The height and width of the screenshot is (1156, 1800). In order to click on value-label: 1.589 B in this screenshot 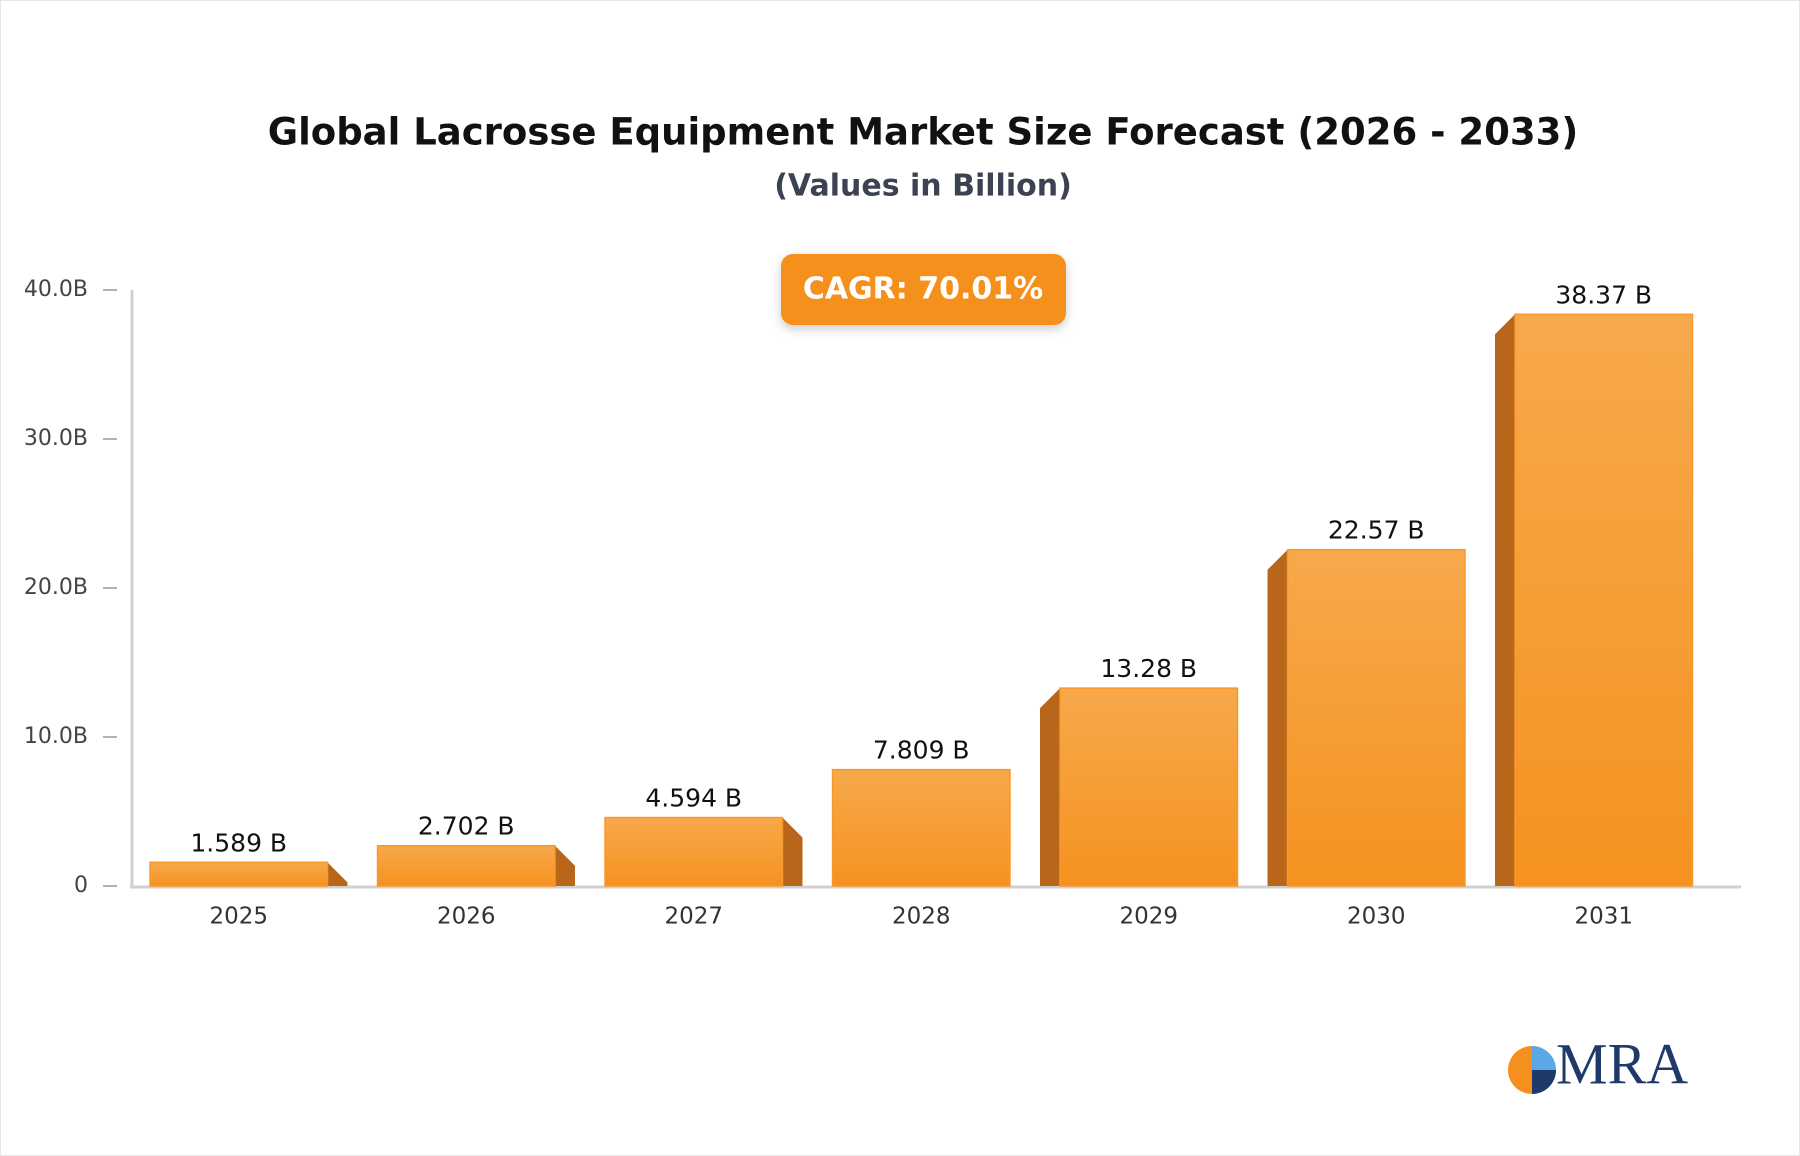, I will do `click(238, 842)`.